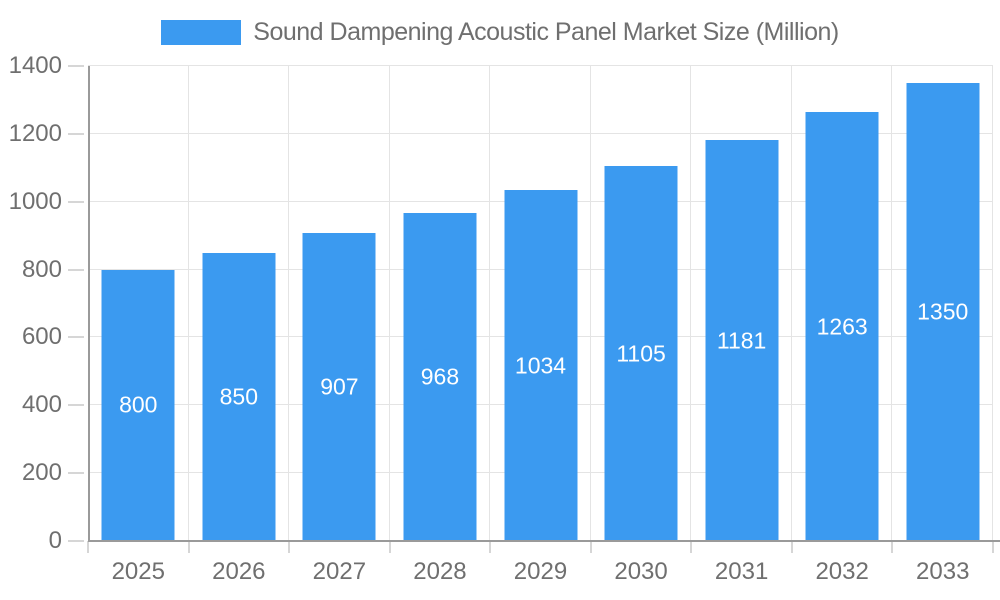 Image resolution: width=1000 pixels, height=600 pixels. Describe the element at coordinates (544, 541) in the screenshot. I see `x-axis-line` at that location.